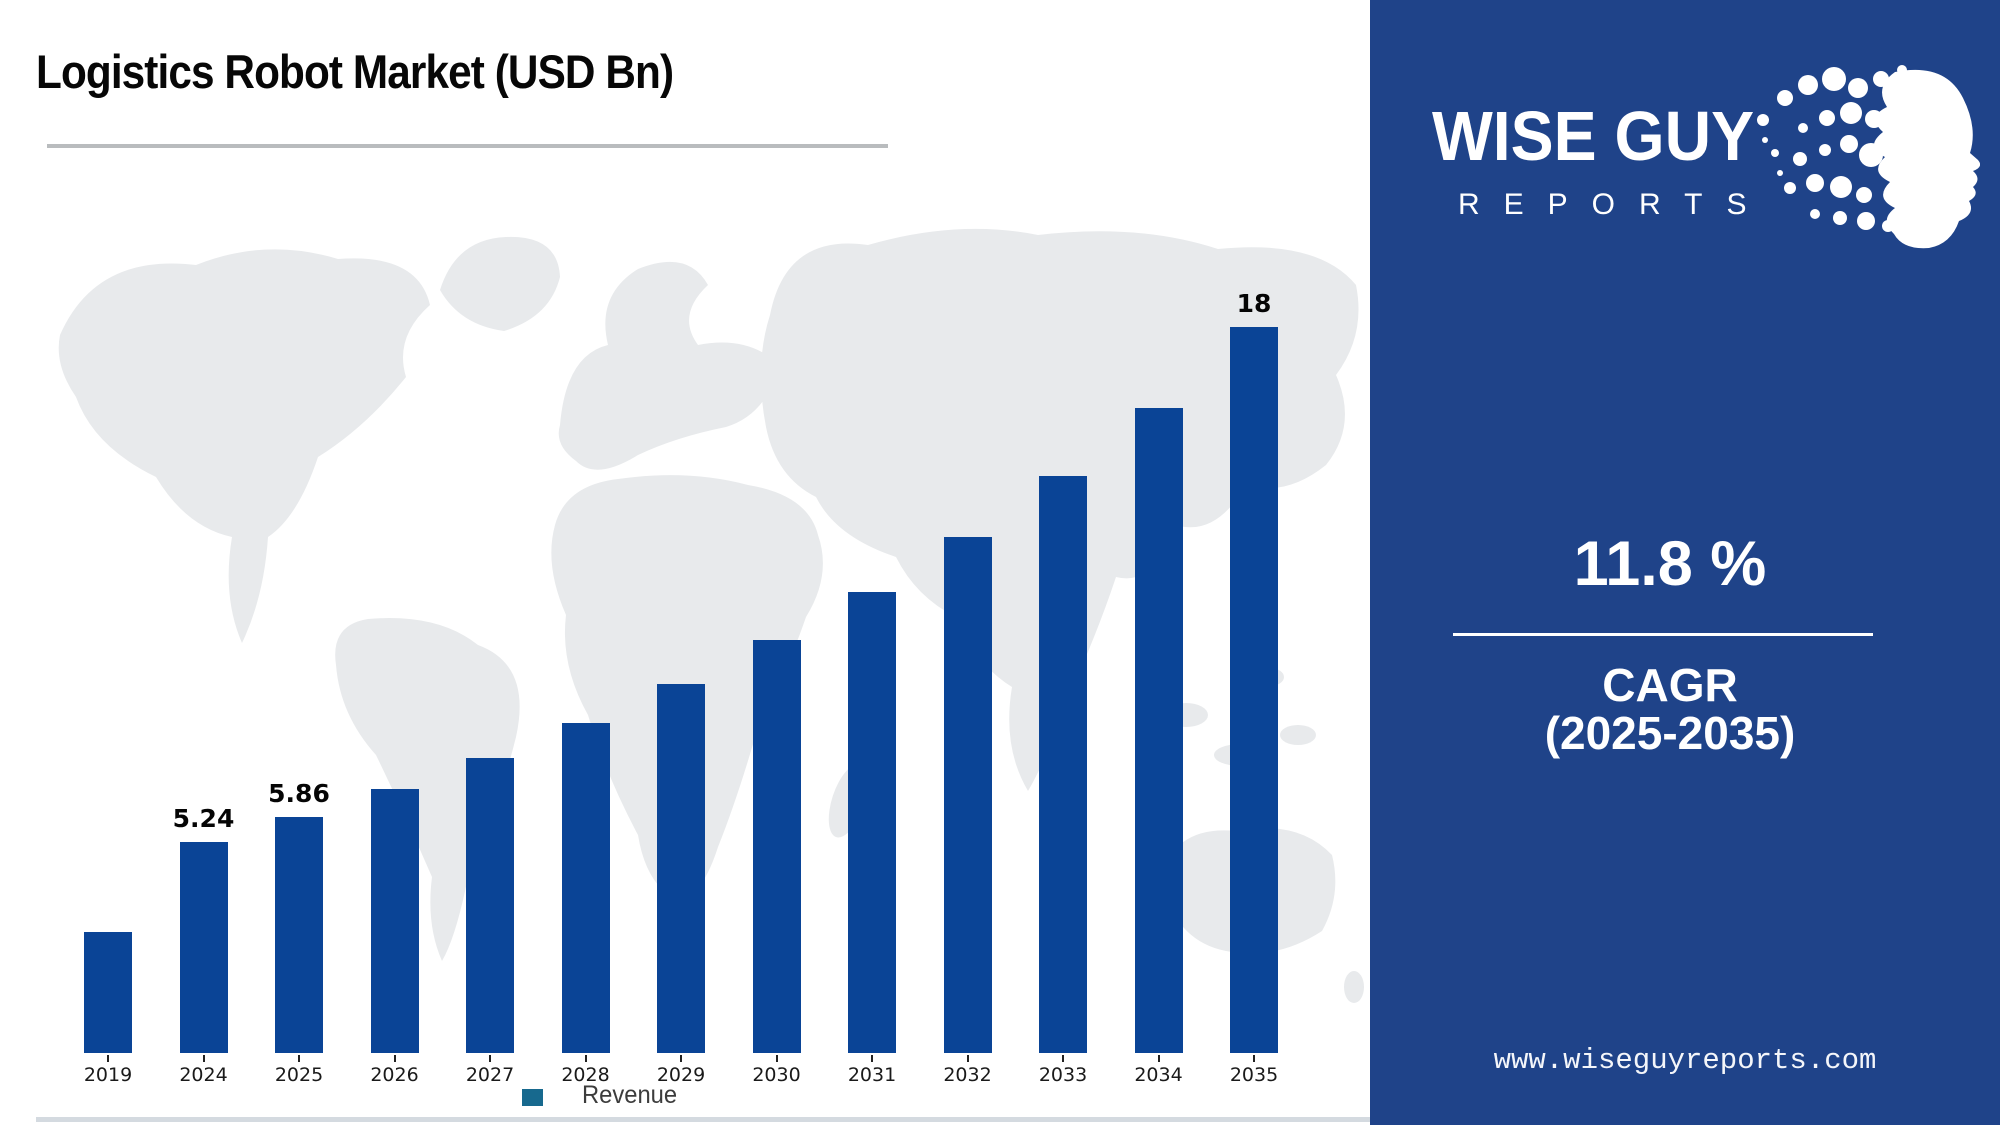 This screenshot has height=1125, width=2000. What do you see at coordinates (967, 1058) in the screenshot?
I see `x-tick-2032` at bounding box center [967, 1058].